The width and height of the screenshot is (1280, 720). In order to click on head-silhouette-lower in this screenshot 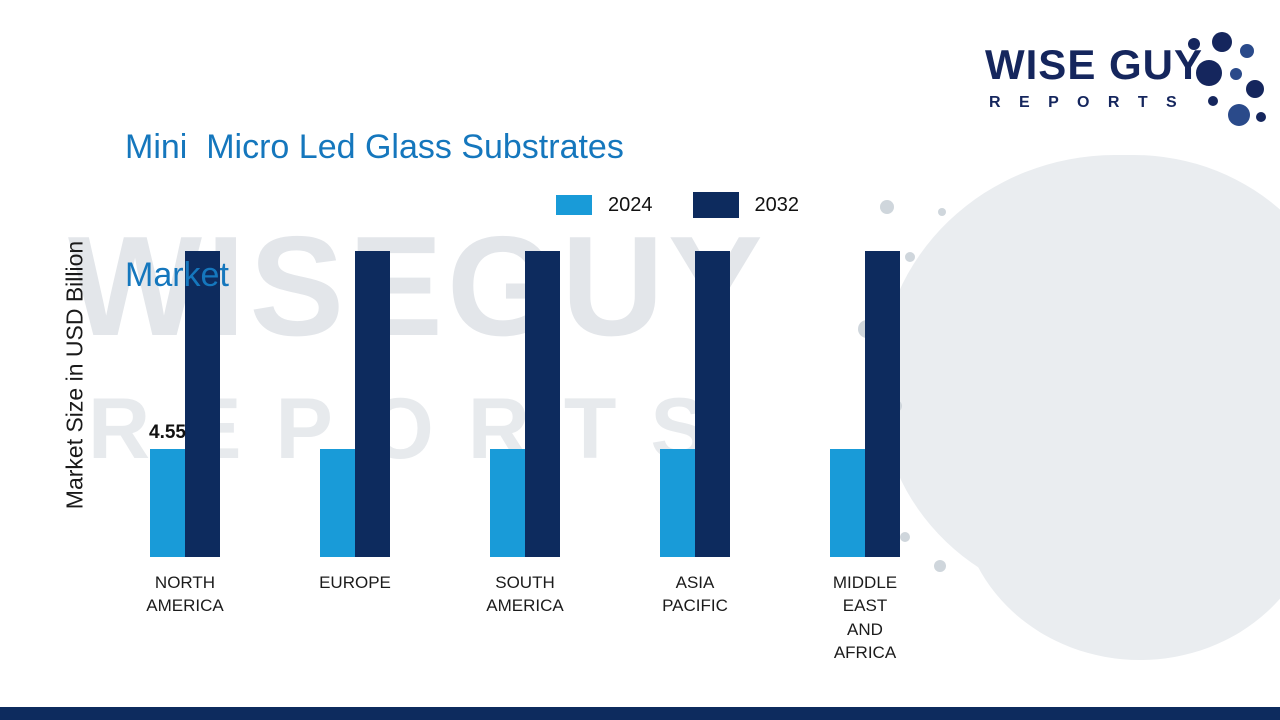, I will do `click(1120, 495)`.